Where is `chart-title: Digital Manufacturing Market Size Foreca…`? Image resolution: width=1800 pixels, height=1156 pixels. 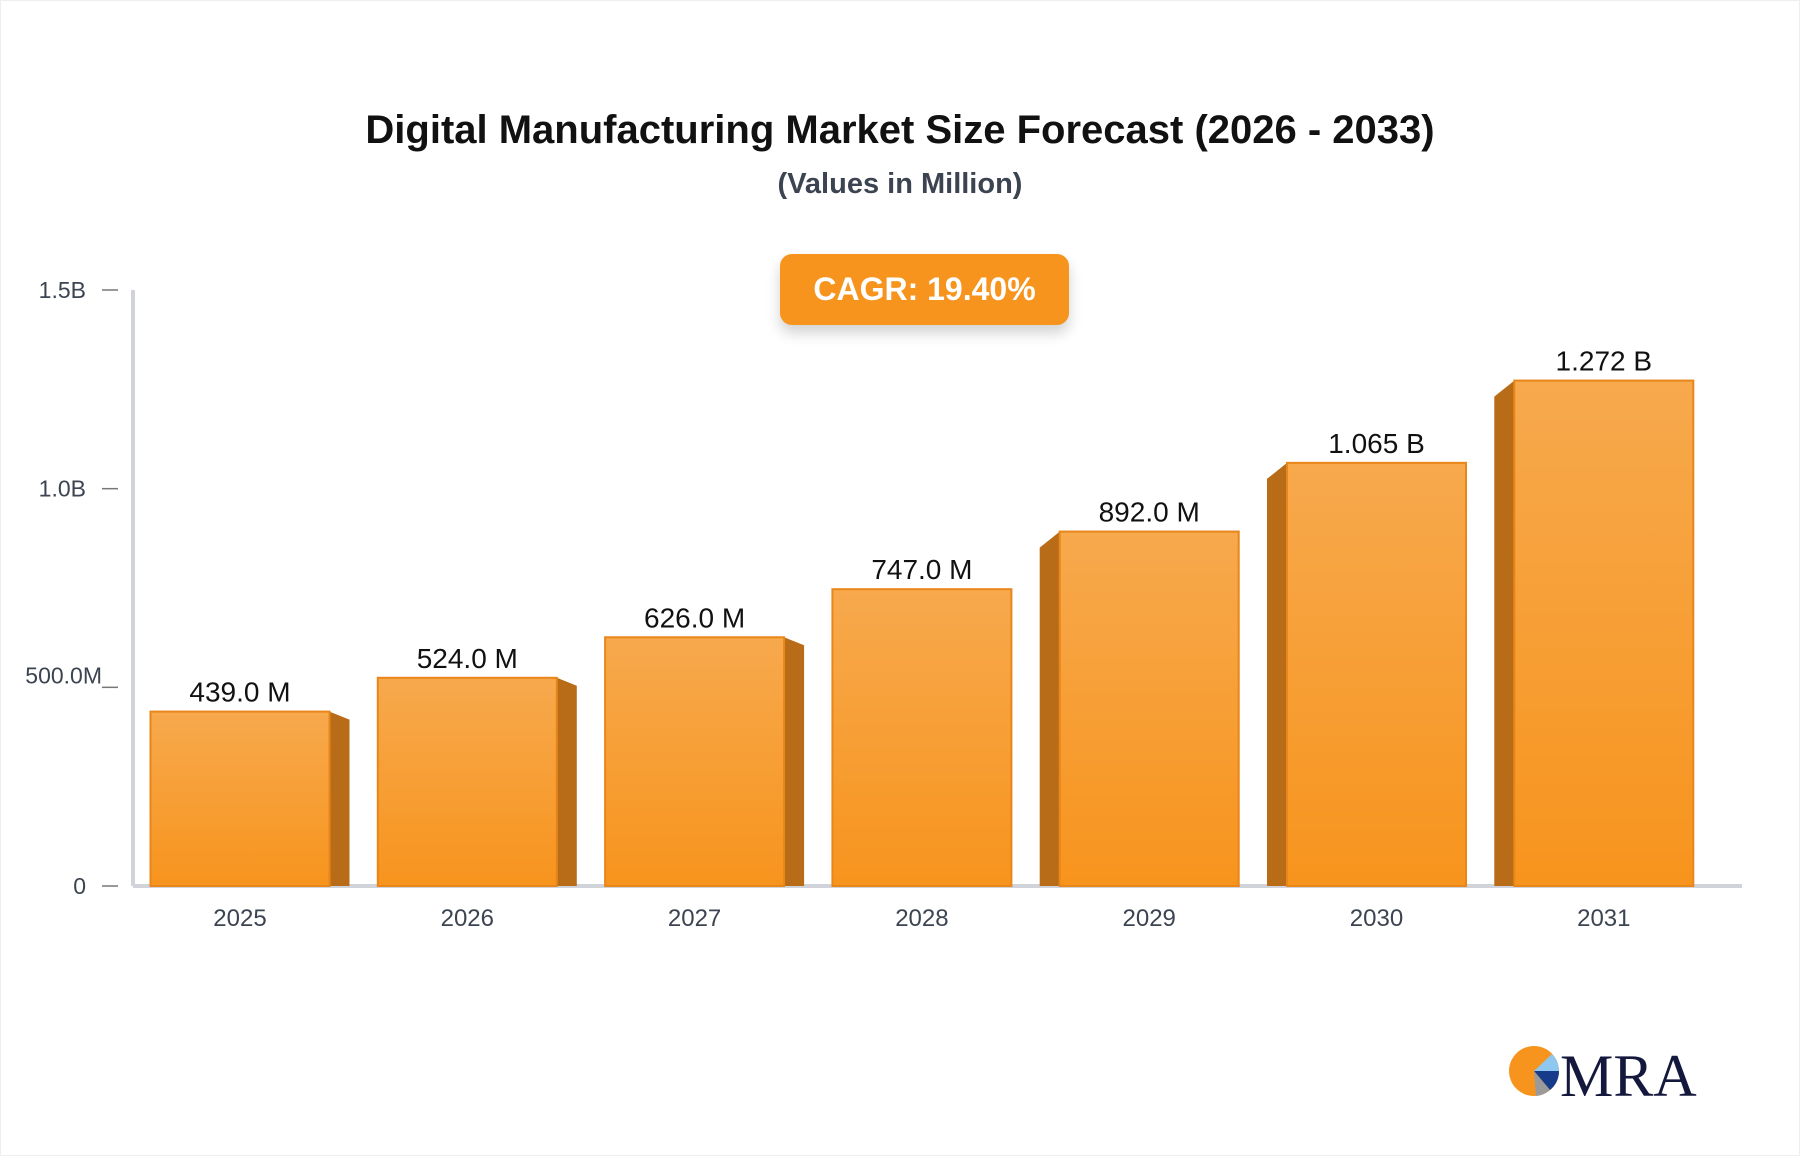
chart-title: Digital Manufacturing Market Size Foreca… is located at coordinates (900, 130).